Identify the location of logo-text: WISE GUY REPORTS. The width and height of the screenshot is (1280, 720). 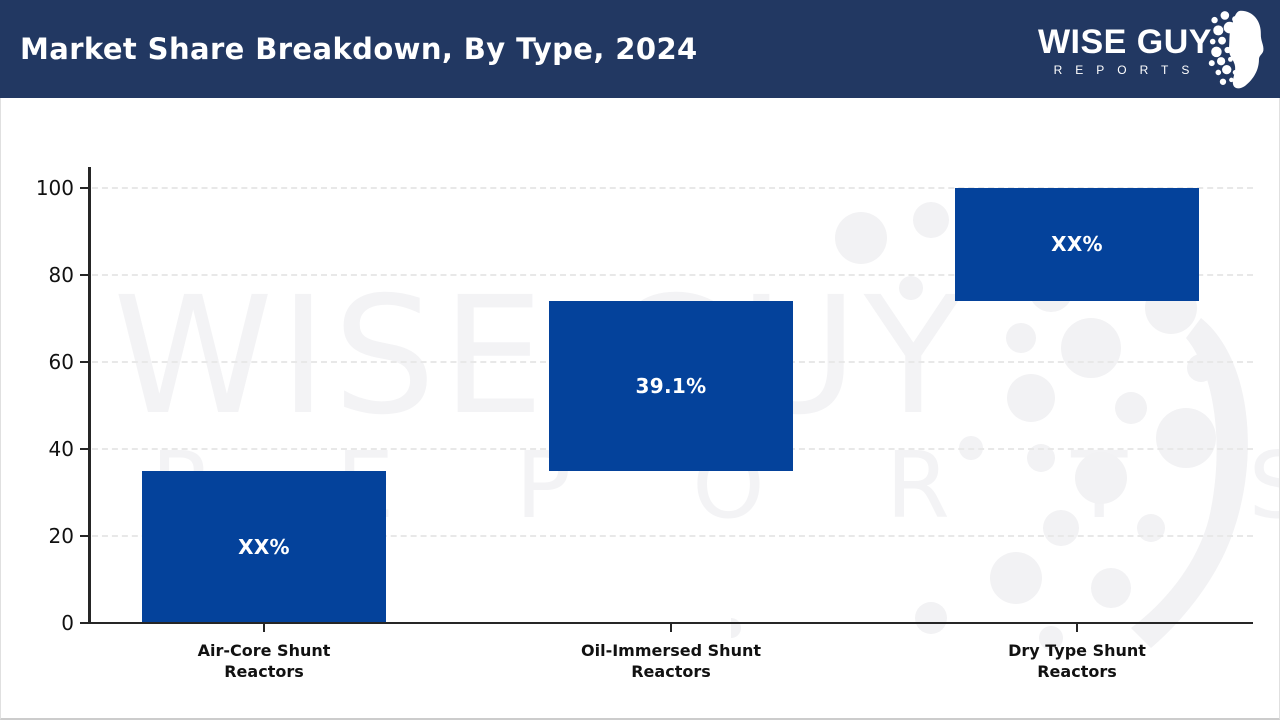
(1125, 50).